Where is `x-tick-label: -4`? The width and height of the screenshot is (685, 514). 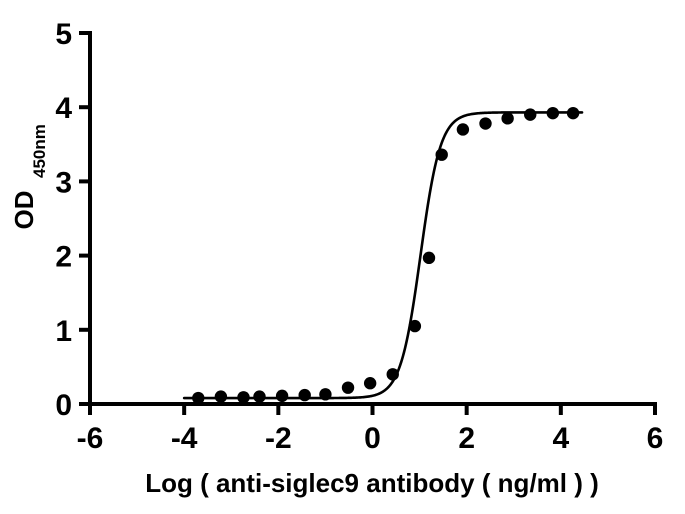
x-tick-label: -4 is located at coordinates (184, 438).